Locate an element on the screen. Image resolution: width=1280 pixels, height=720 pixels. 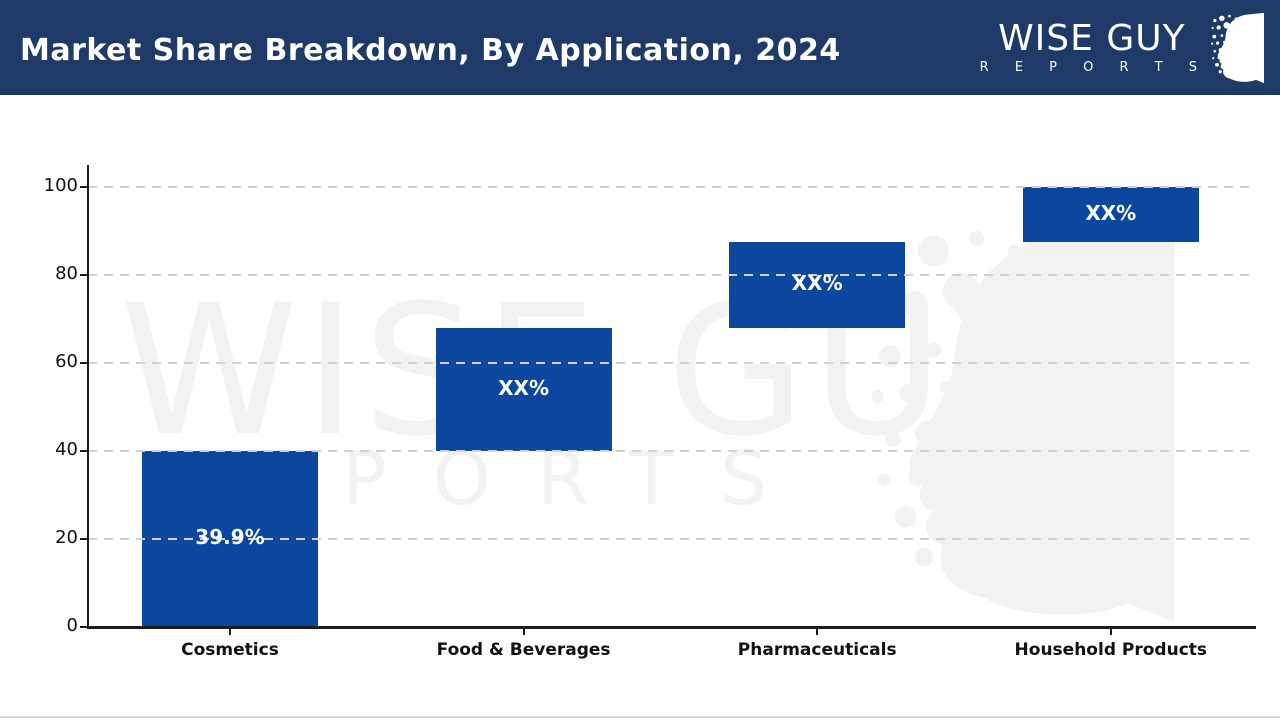
wise-guy-reports-logo: WISE GUY R E P O R T S is located at coordinates (1120, 48).